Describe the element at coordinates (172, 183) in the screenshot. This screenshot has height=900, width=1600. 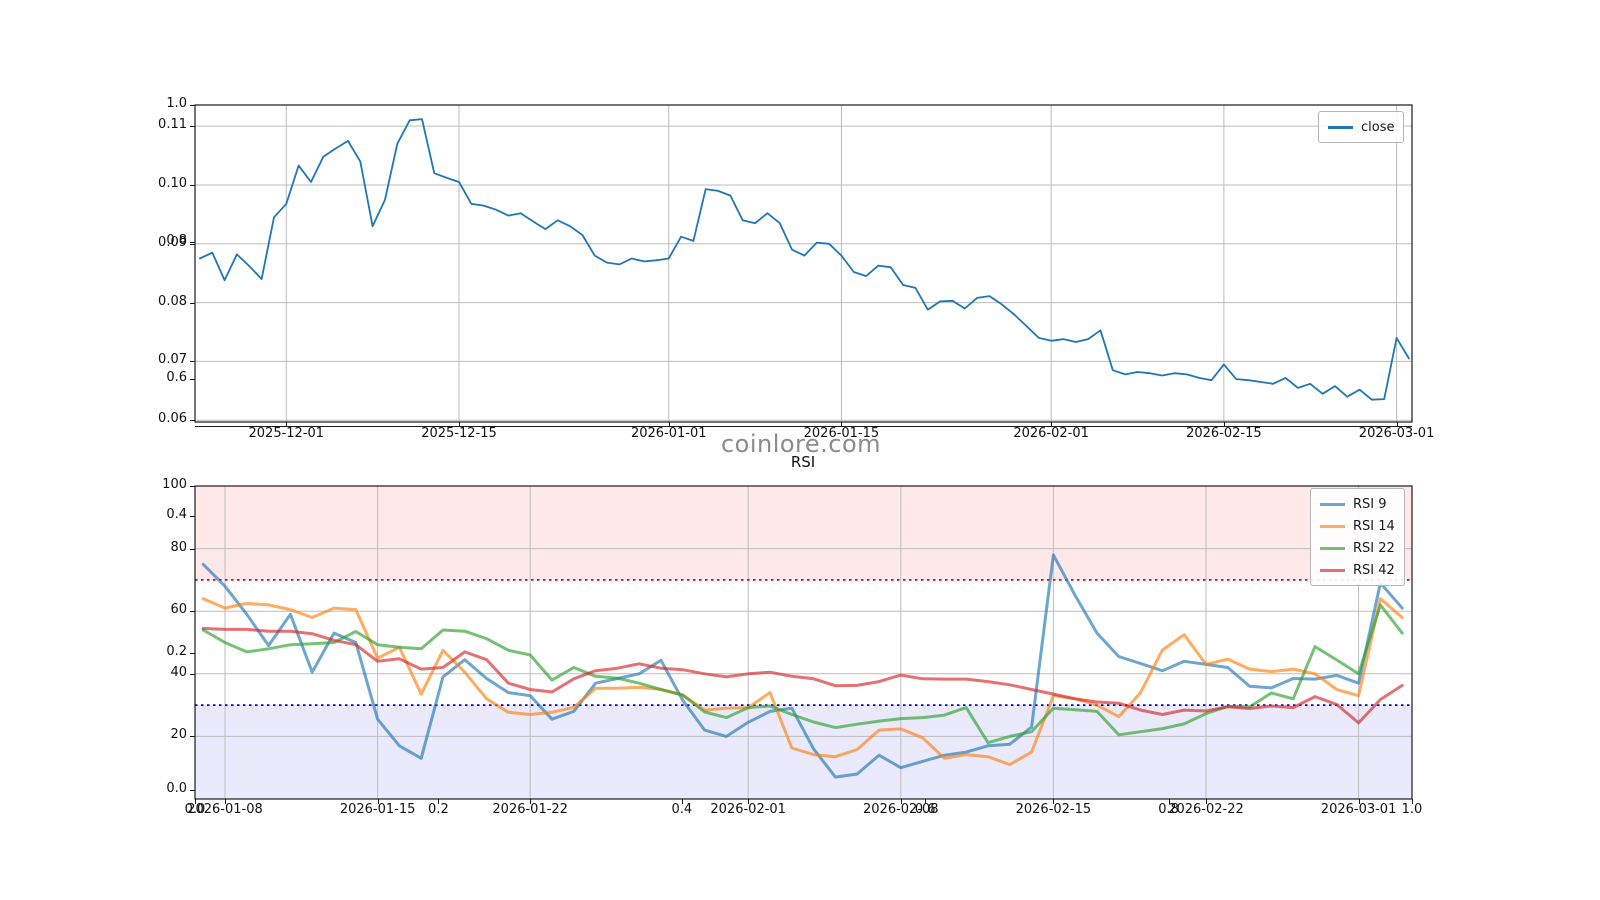
I see `y-tick-label: 0.10` at that location.